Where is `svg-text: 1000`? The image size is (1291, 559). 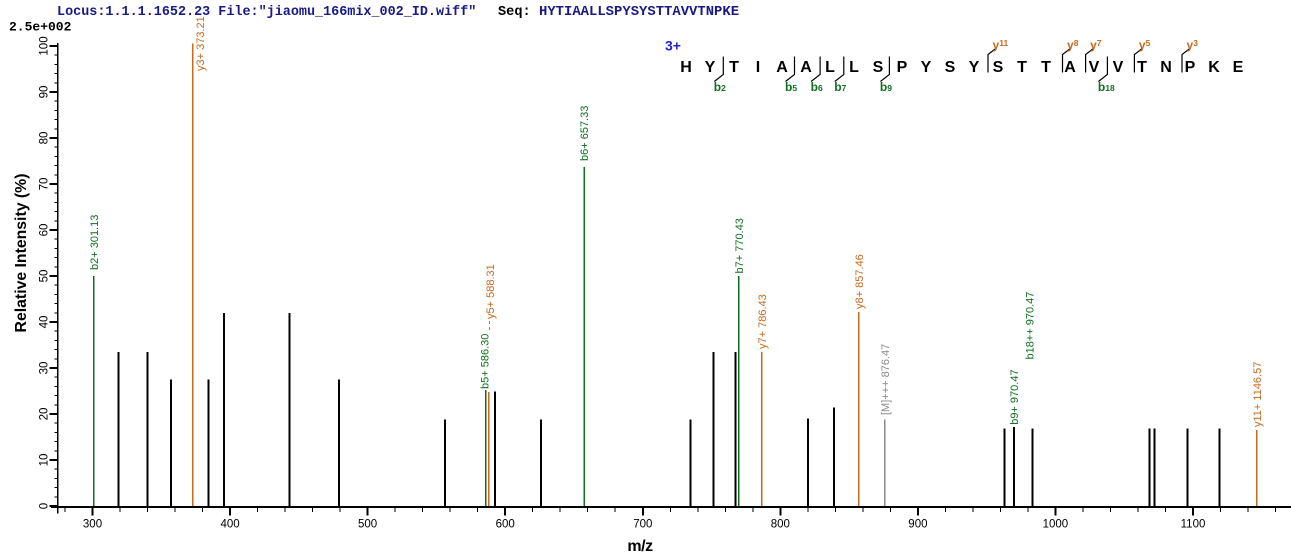
svg-text: 1000 is located at coordinates (1056, 525).